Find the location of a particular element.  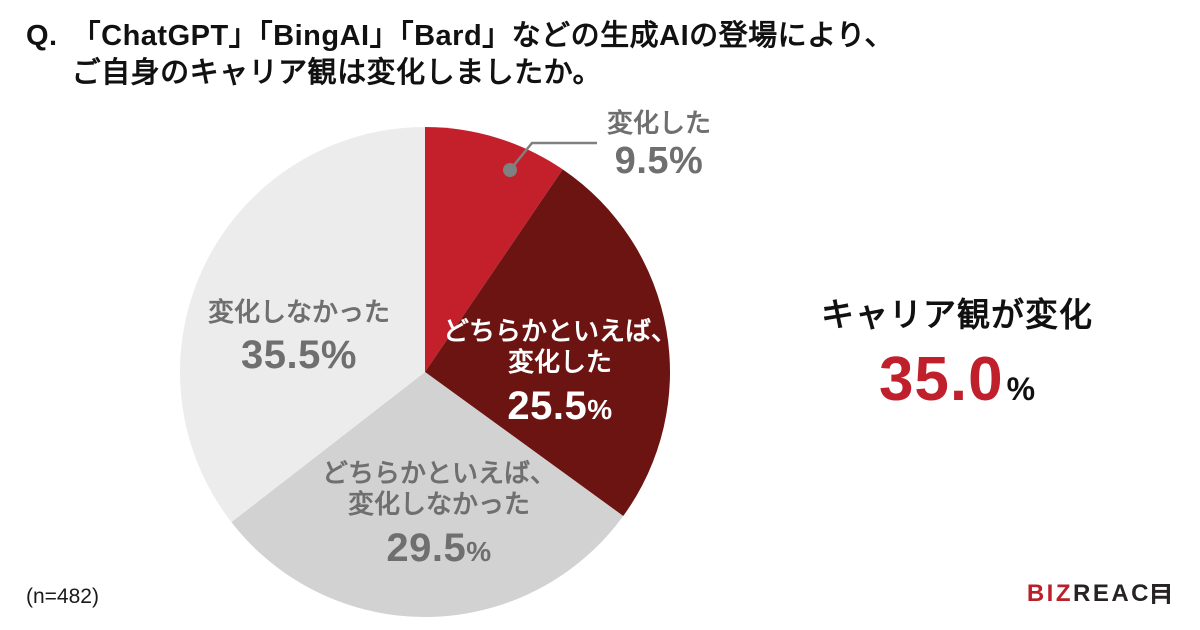

highlight-value: 35.0% is located at coordinates (957, 379).